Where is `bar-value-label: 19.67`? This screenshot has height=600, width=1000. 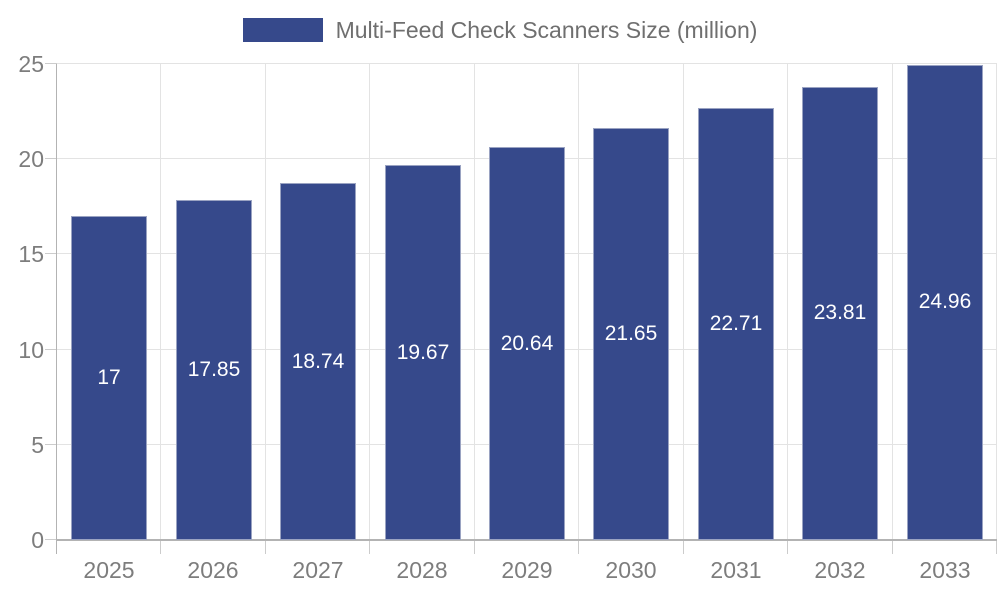
bar-value-label: 19.67 is located at coordinates (423, 352).